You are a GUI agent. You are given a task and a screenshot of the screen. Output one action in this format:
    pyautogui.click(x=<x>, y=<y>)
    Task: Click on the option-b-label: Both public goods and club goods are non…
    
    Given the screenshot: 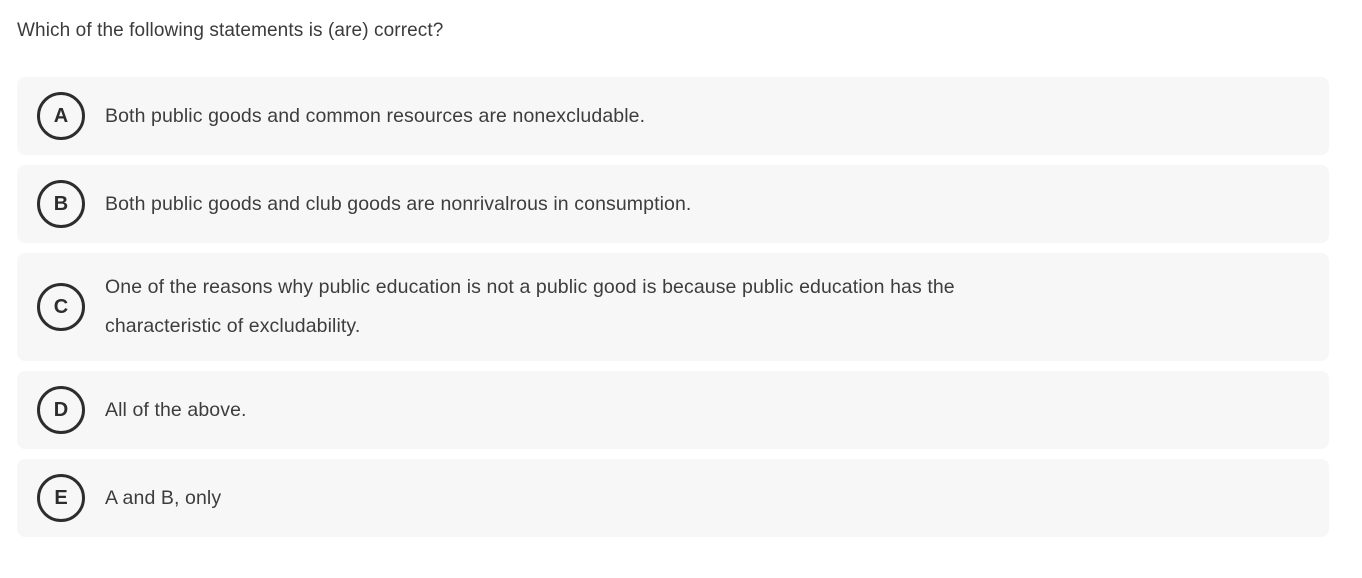 What is the action you would take?
    pyautogui.click(x=398, y=203)
    